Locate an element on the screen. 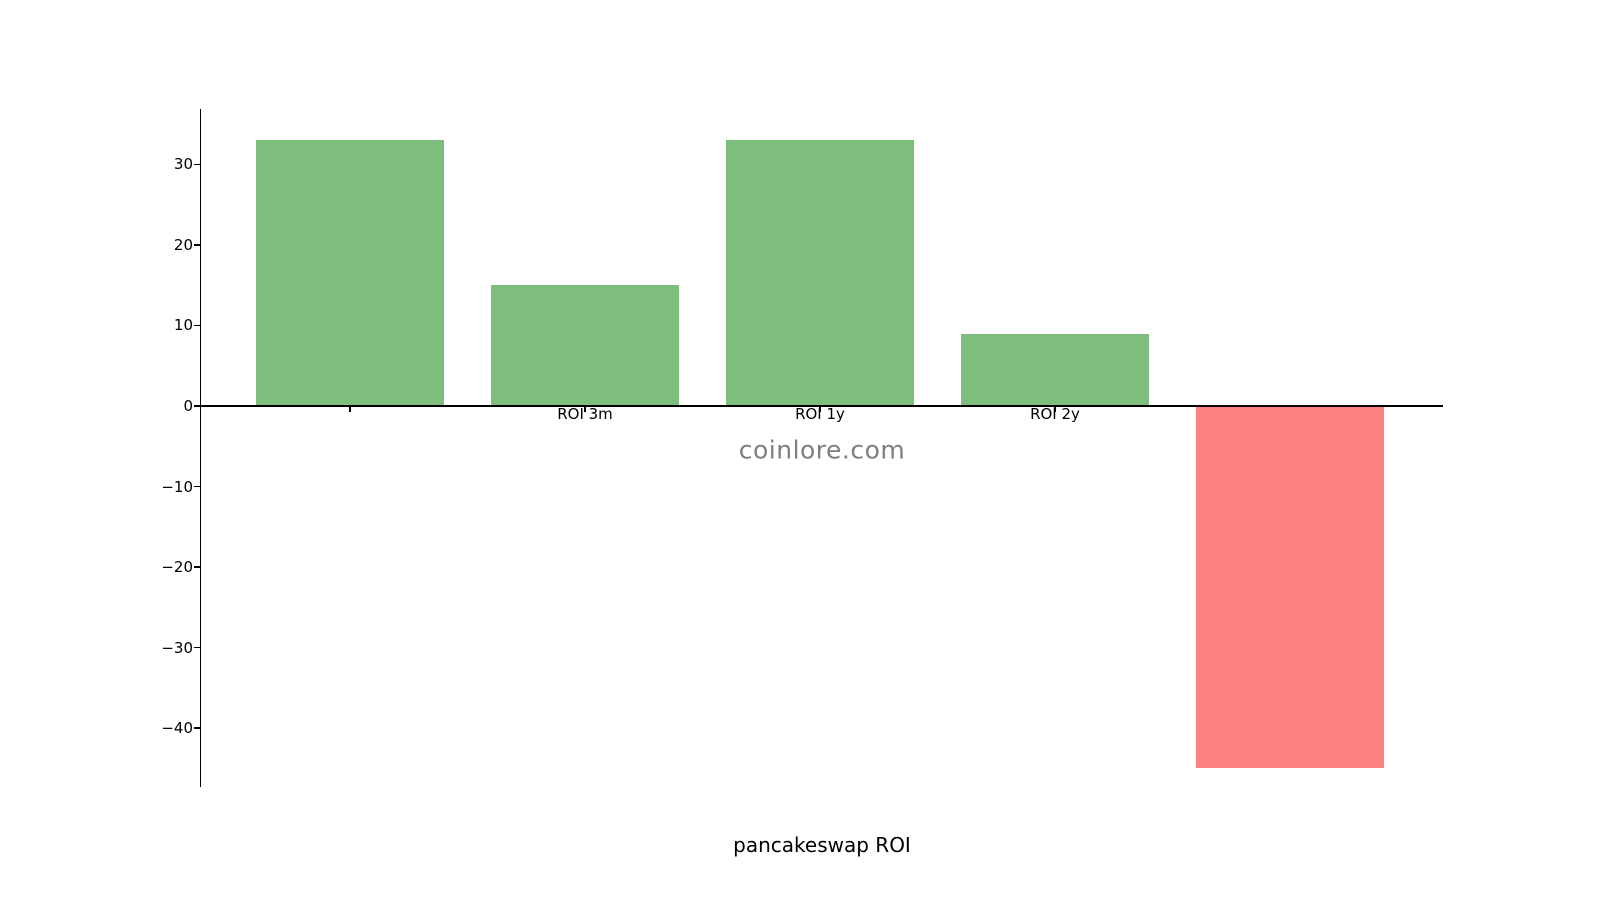 Image resolution: width=1600 pixels, height=900 pixels. coinlore-watermark: coinlore.com is located at coordinates (822, 450).